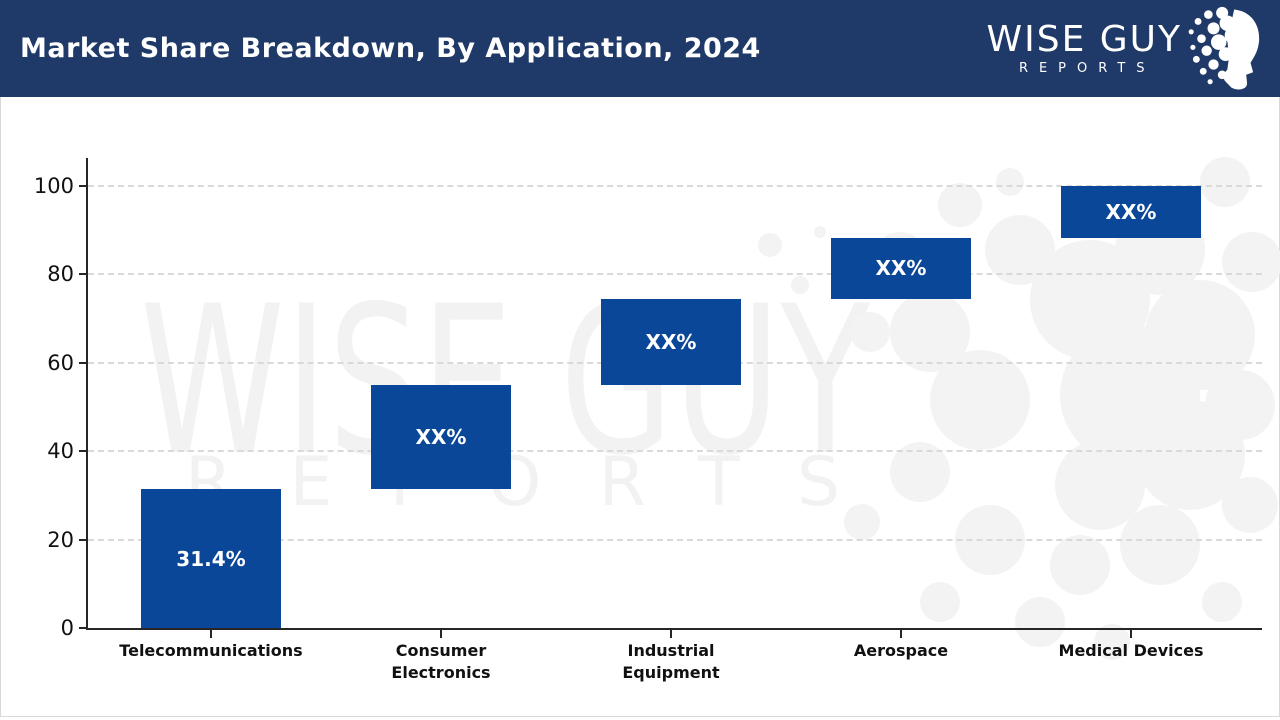  I want to click on bar-value-label: 31.4%, so click(211, 558).